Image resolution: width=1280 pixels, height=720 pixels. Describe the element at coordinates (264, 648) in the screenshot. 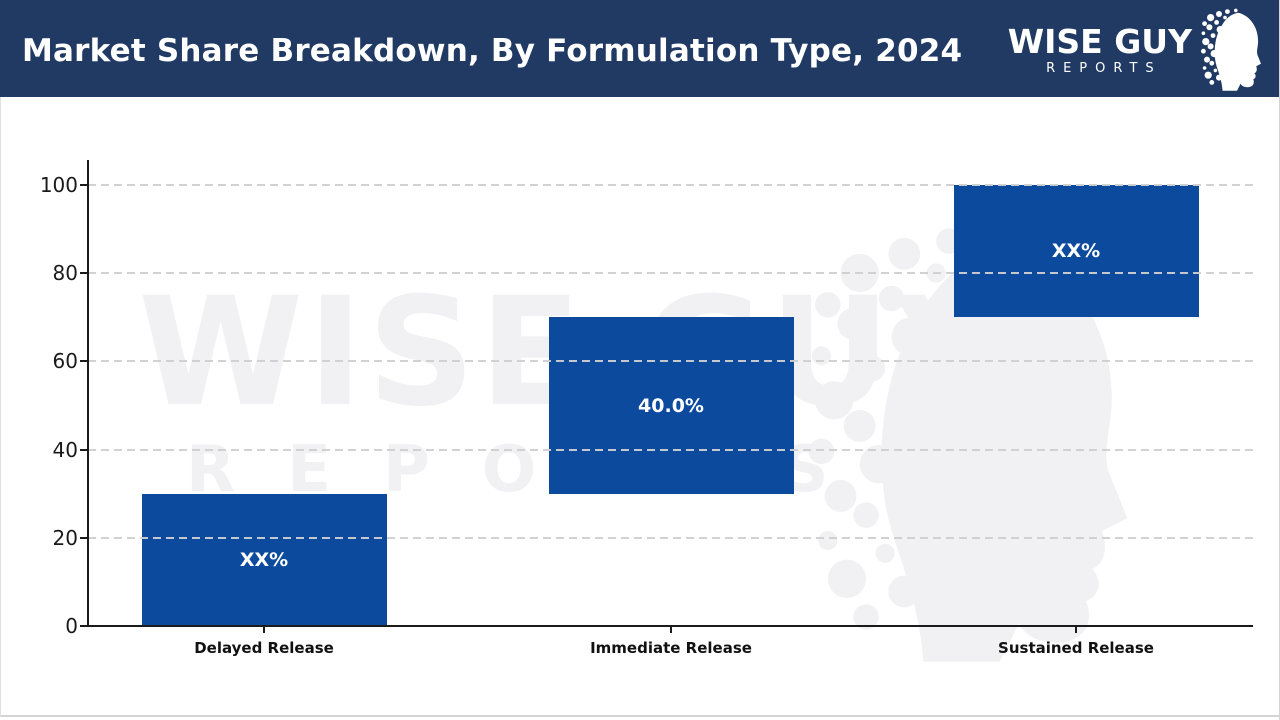

I see `x-tick-label: Delayed Release` at that location.